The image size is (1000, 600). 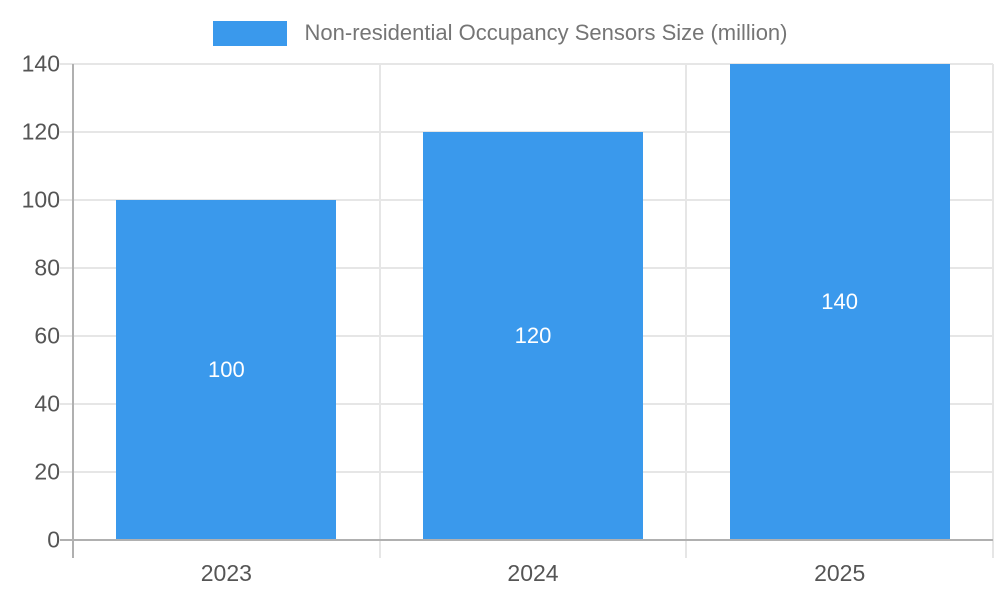 I want to click on x-axis-label-2023: 2023, so click(x=226, y=573).